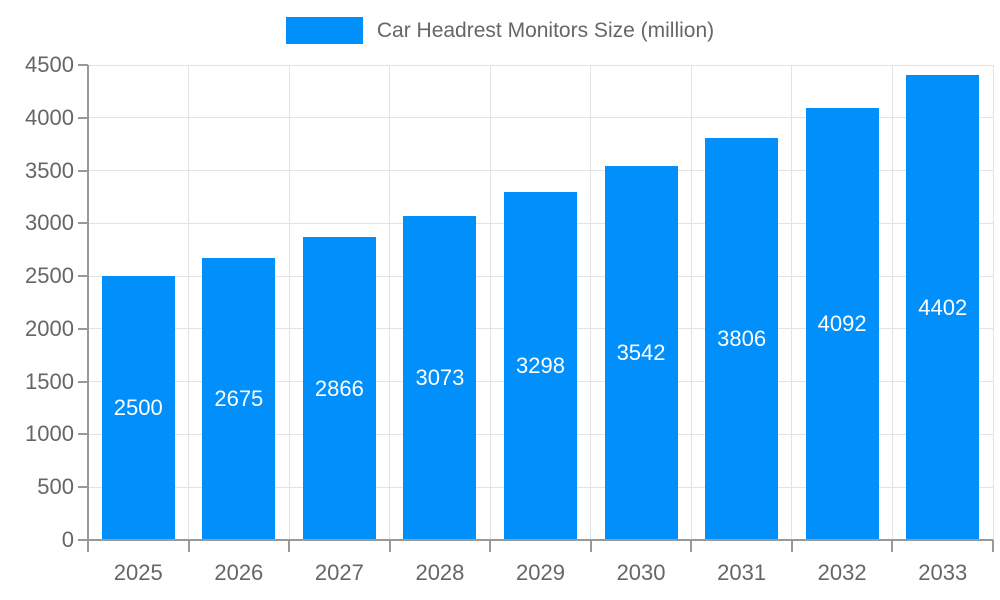 Image resolution: width=1000 pixels, height=600 pixels. Describe the element at coordinates (540, 572) in the screenshot. I see `x-axis-label: 2029` at that location.